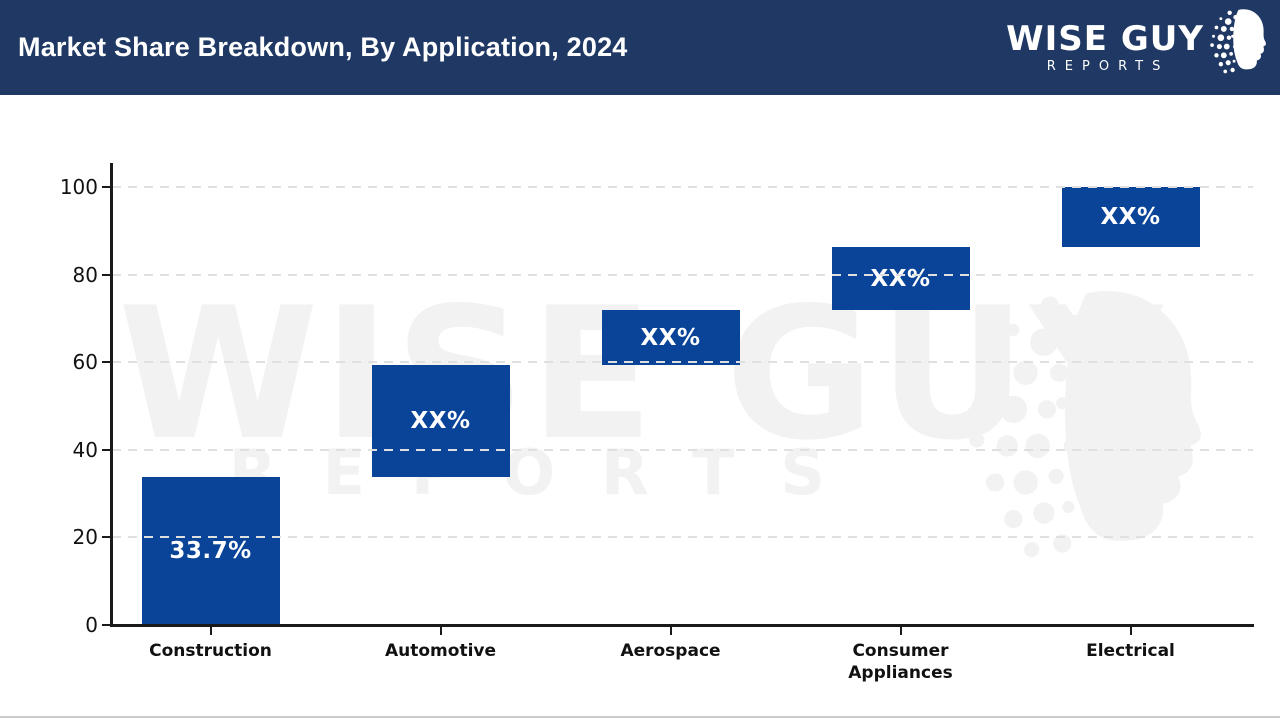 The image size is (1280, 720). I want to click on bar-consumer-appliances: XX%, so click(900, 279).